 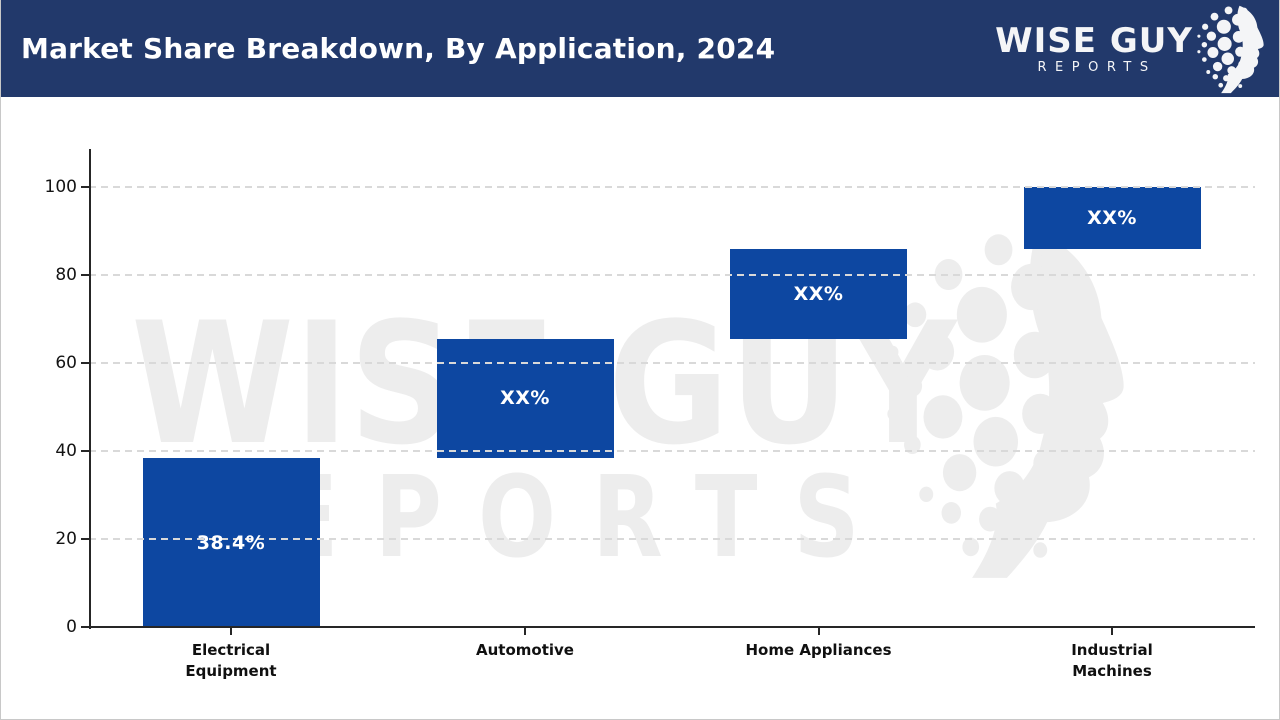 I want to click on bar-home-appliances, so click(x=818, y=293).